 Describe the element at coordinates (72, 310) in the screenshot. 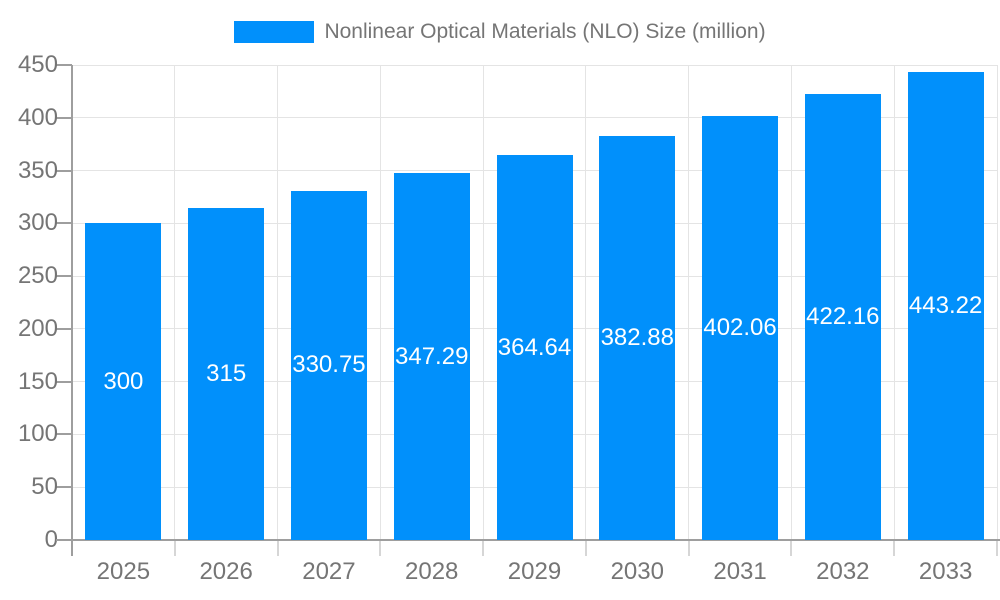

I see `y-axis-line` at that location.